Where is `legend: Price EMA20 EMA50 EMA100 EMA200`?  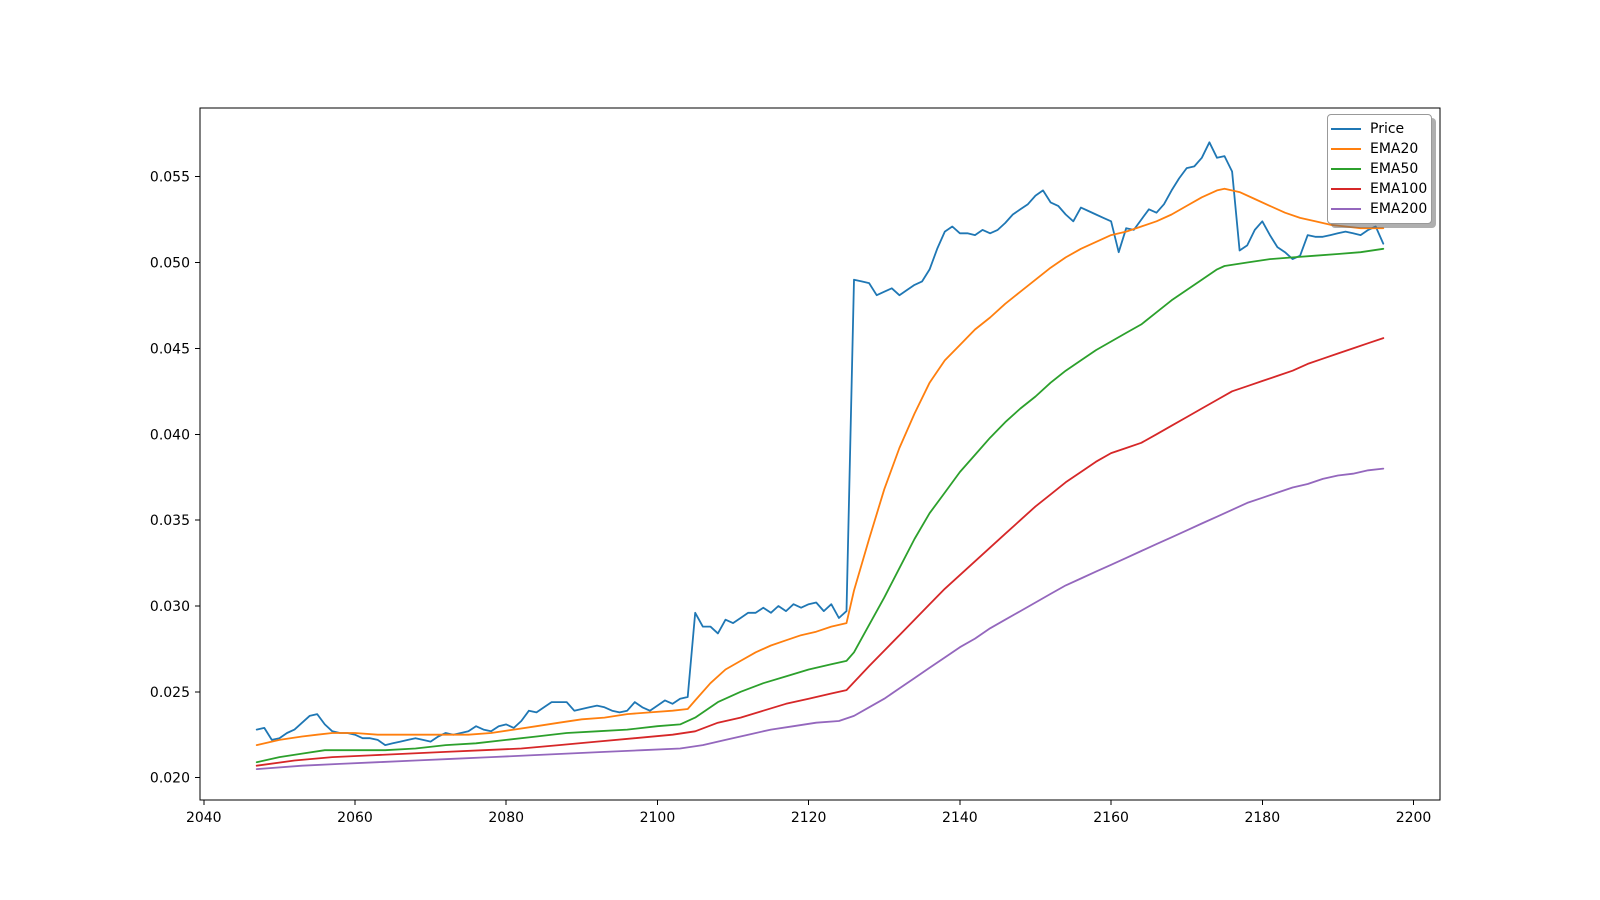 legend: Price EMA20 EMA50 EMA100 EMA200 is located at coordinates (1379, 169).